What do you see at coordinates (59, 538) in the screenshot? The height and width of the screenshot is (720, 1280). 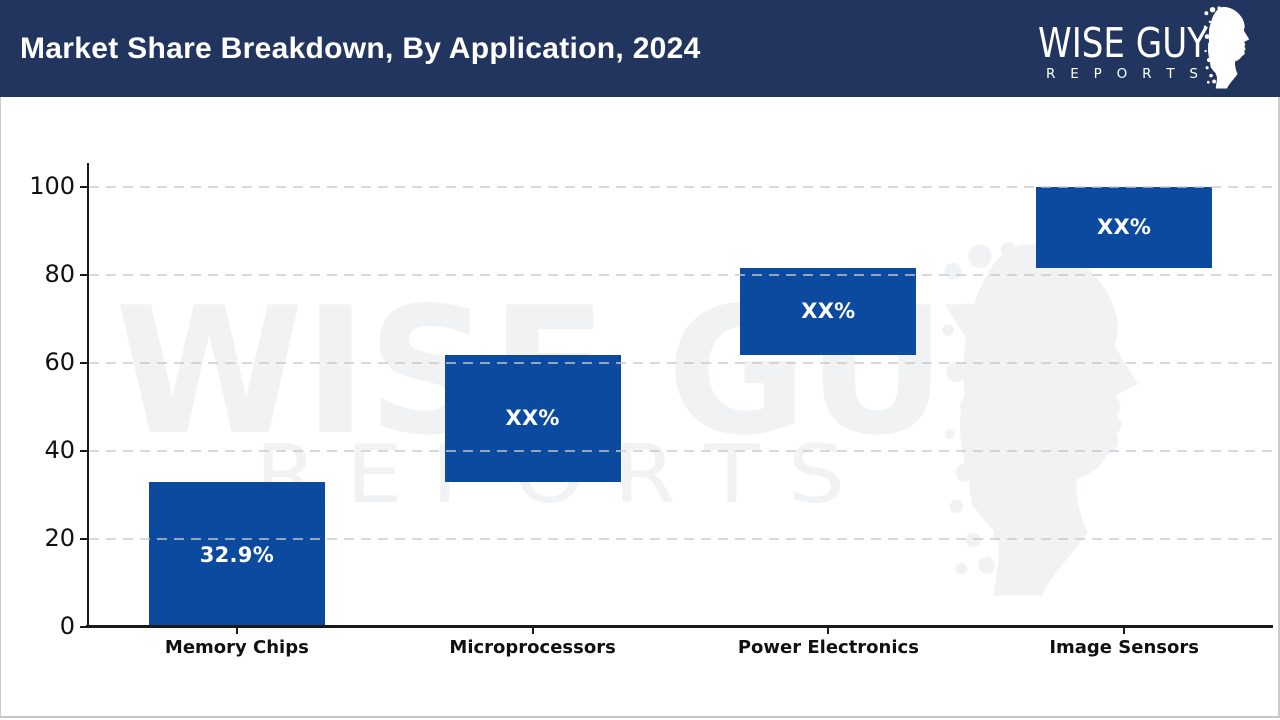 I see `y-tick-label-20: 20` at bounding box center [59, 538].